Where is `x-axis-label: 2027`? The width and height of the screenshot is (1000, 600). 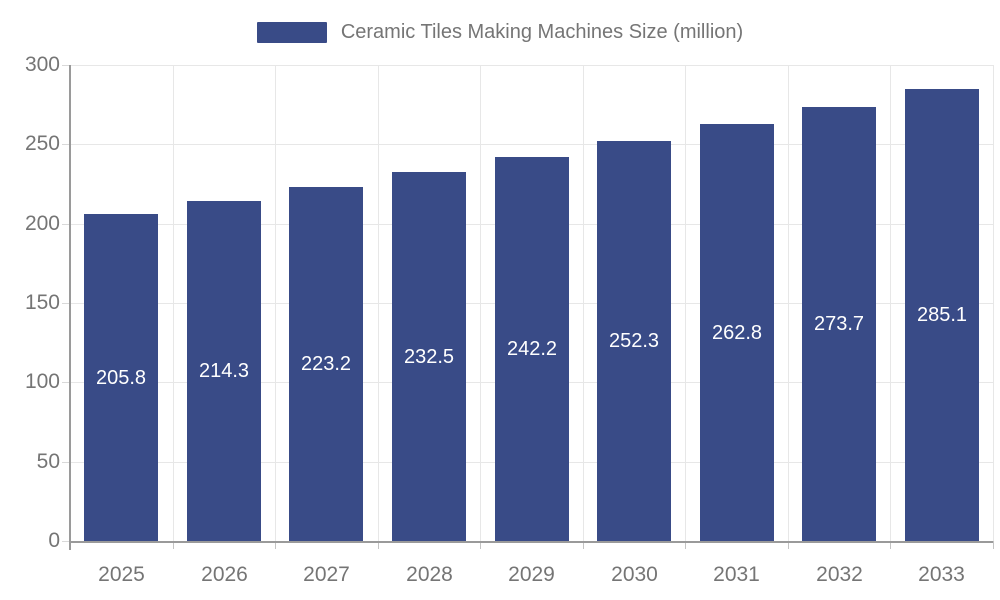 x-axis-label: 2027 is located at coordinates (326, 574).